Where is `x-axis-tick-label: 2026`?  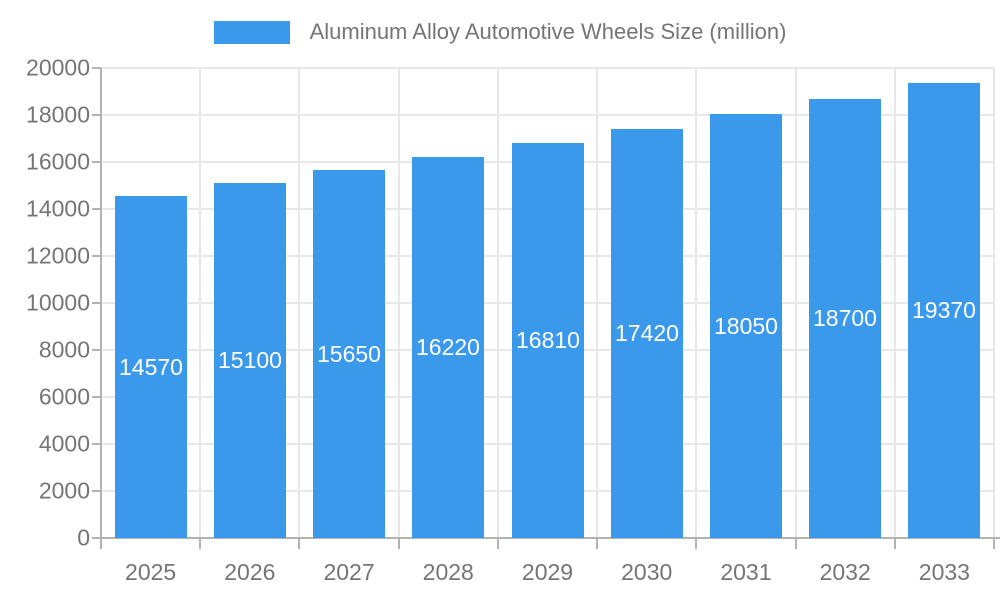
x-axis-tick-label: 2026 is located at coordinates (250, 572).